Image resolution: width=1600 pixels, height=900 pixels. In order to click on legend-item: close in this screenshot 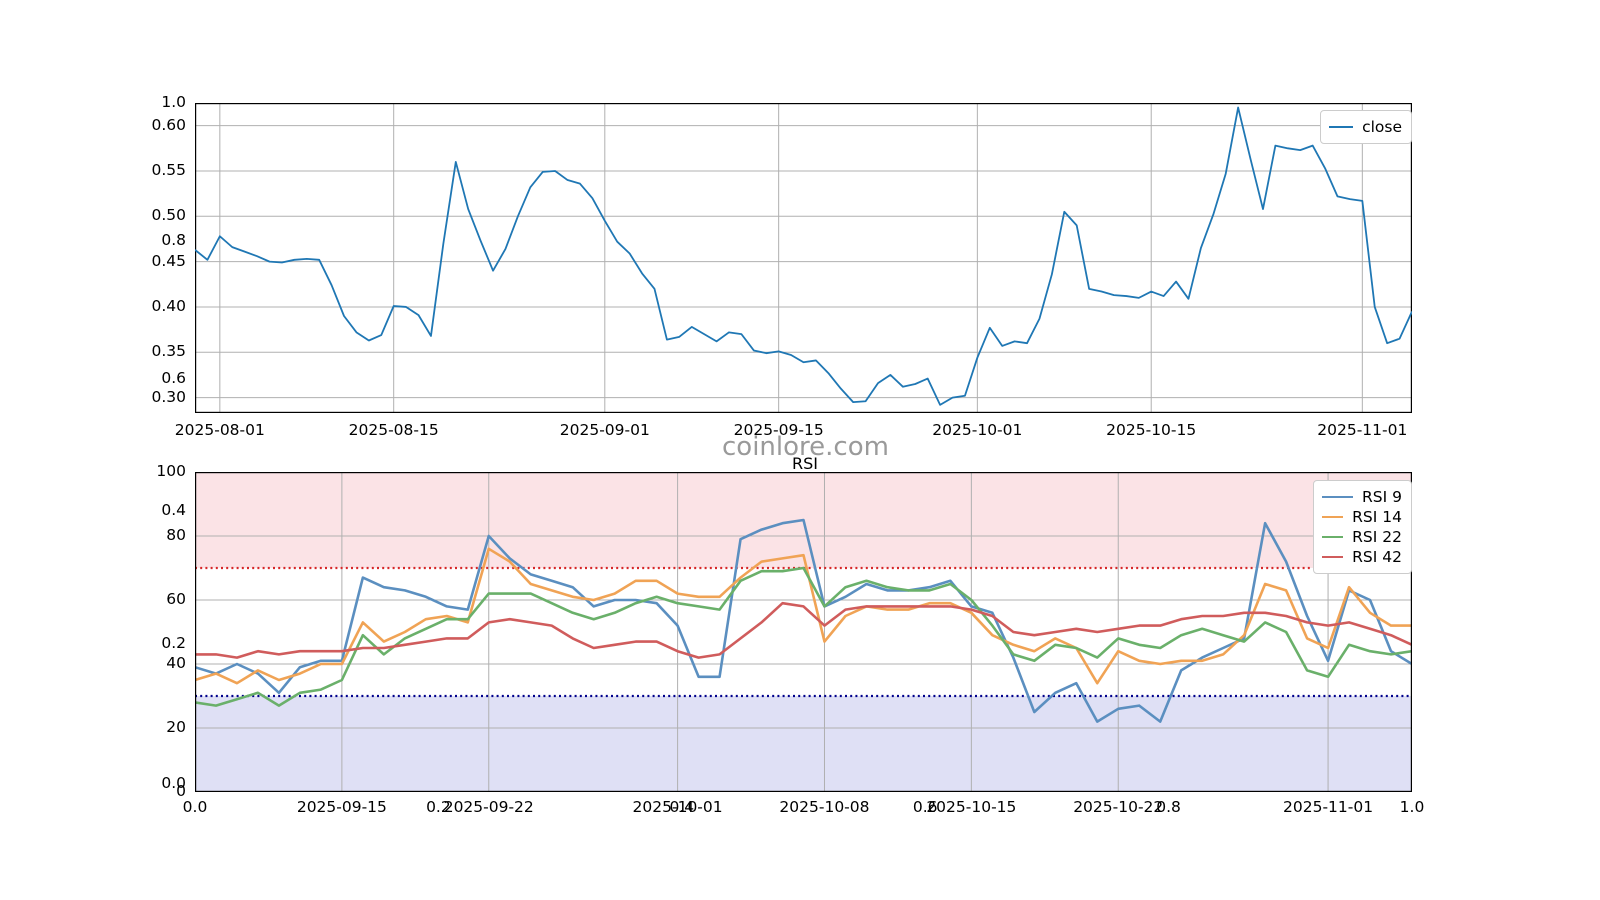, I will do `click(1365, 127)`.